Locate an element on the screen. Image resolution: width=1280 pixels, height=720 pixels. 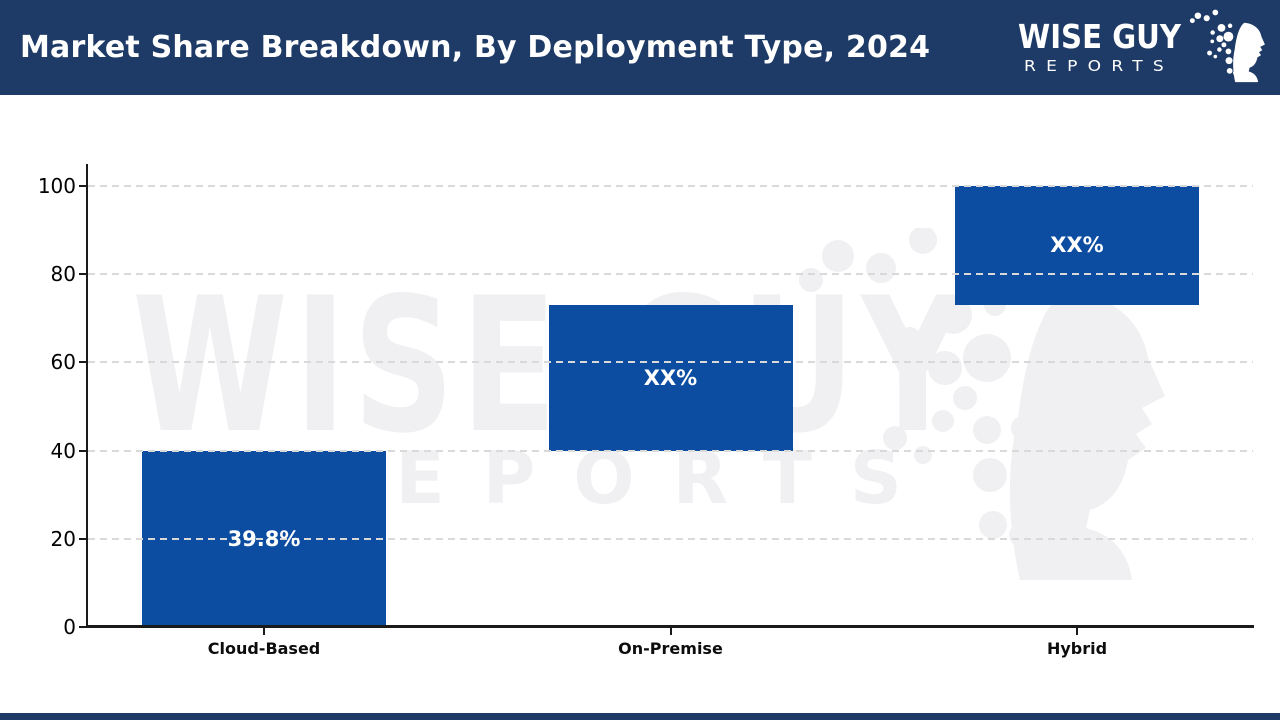
logo-graphic: WISE GUY REPORTS is located at coordinates (1141, 45).